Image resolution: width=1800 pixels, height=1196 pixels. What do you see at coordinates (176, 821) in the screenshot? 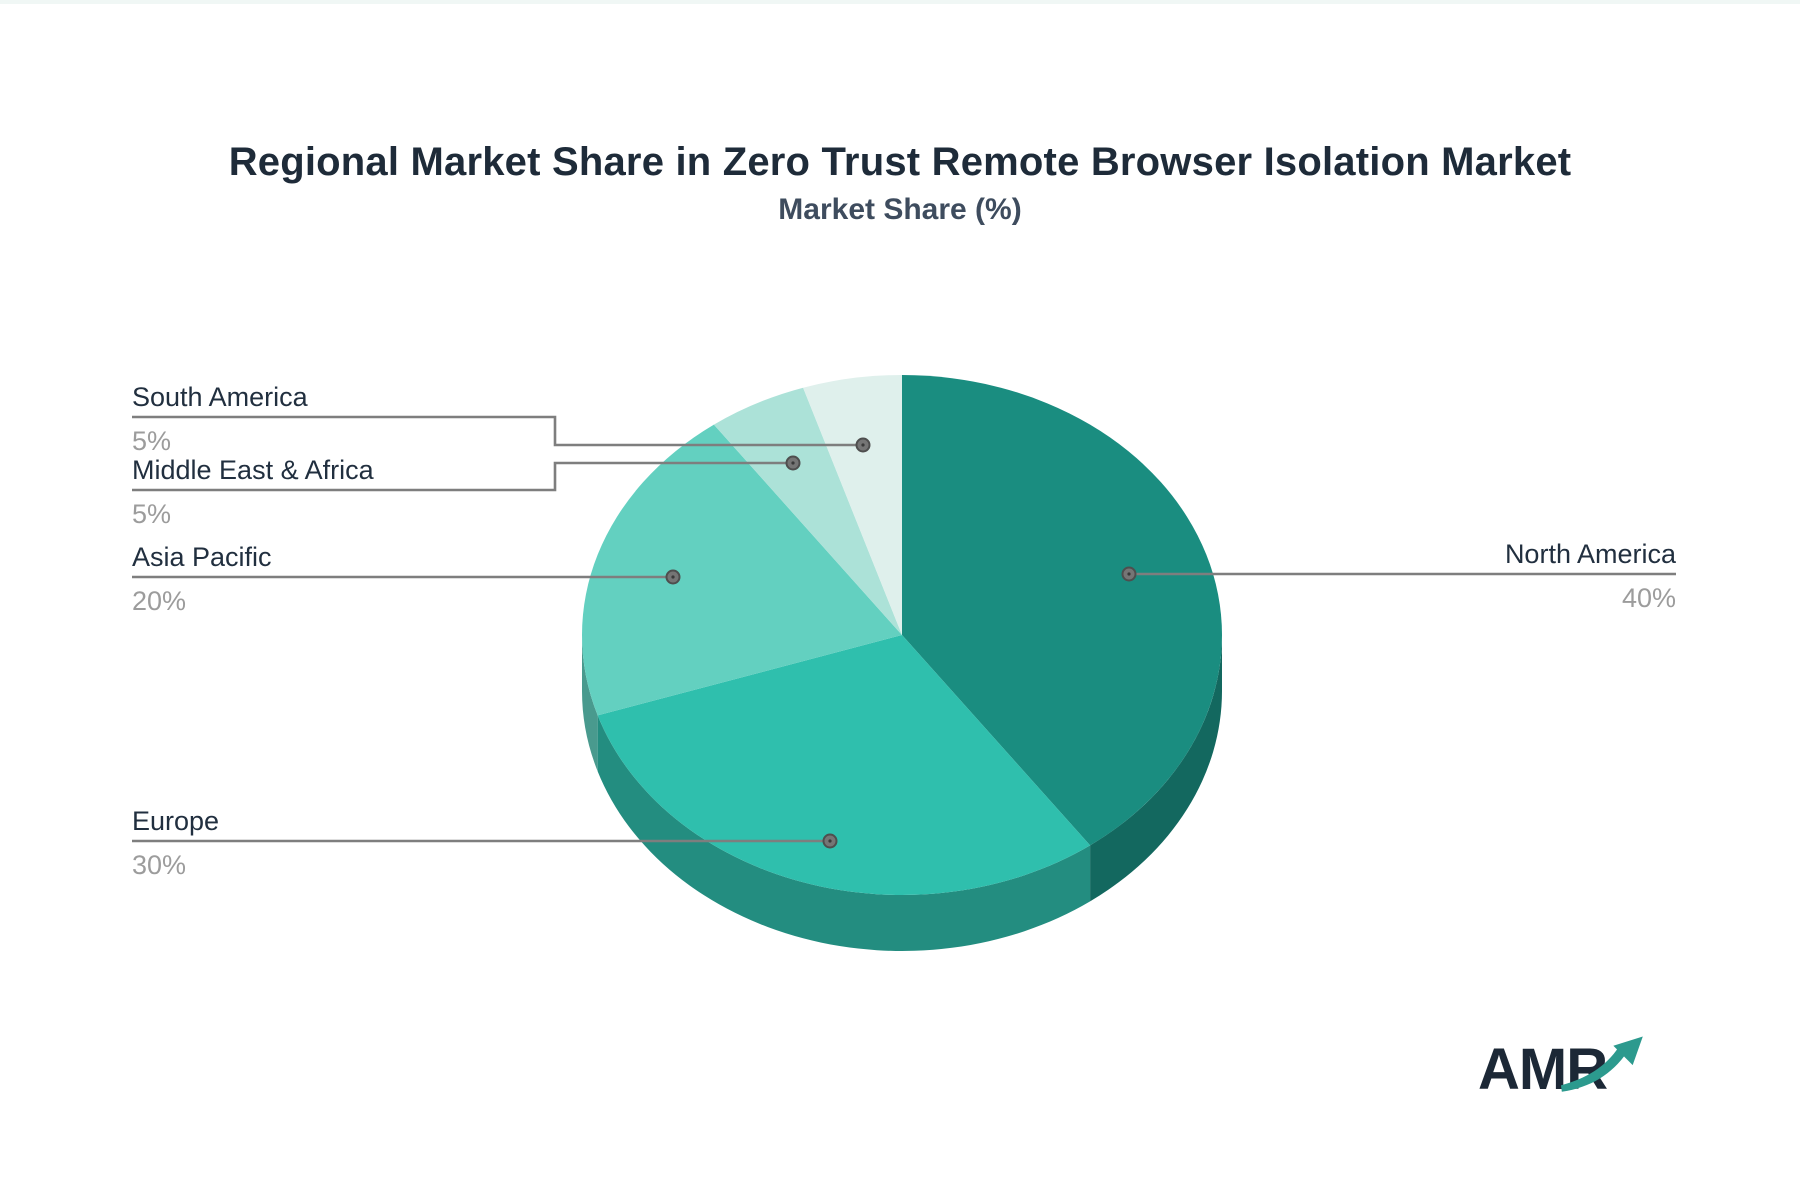
I see `label-europe: Europe` at bounding box center [176, 821].